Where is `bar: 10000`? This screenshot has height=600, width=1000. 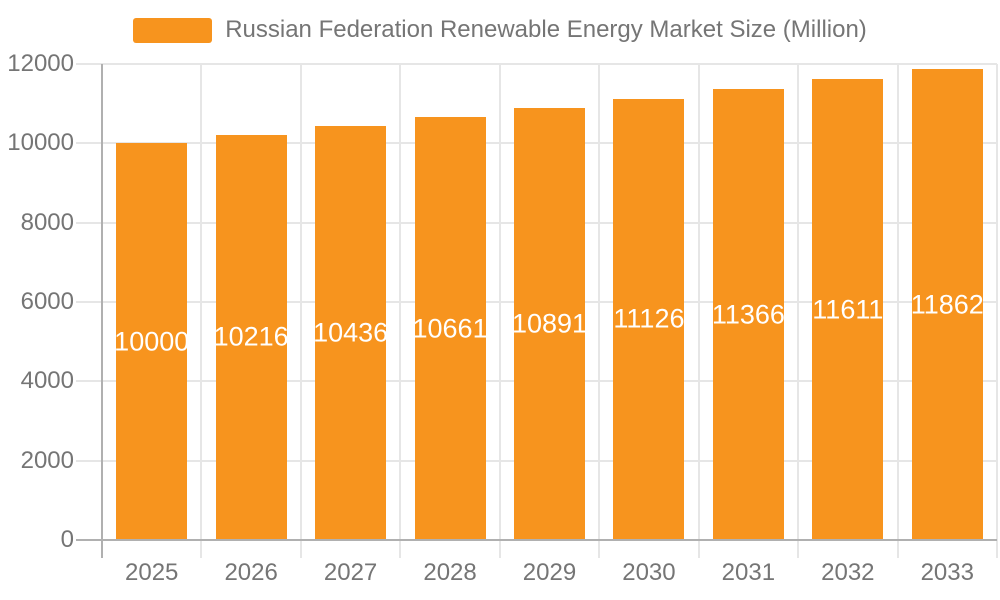 bar: 10000 is located at coordinates (152, 341).